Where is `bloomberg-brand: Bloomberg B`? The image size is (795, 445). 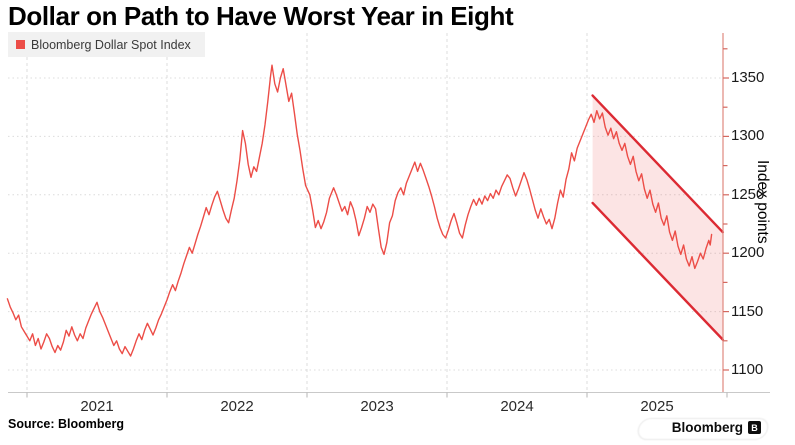
bloomberg-brand: Bloomberg B is located at coordinates (716, 427).